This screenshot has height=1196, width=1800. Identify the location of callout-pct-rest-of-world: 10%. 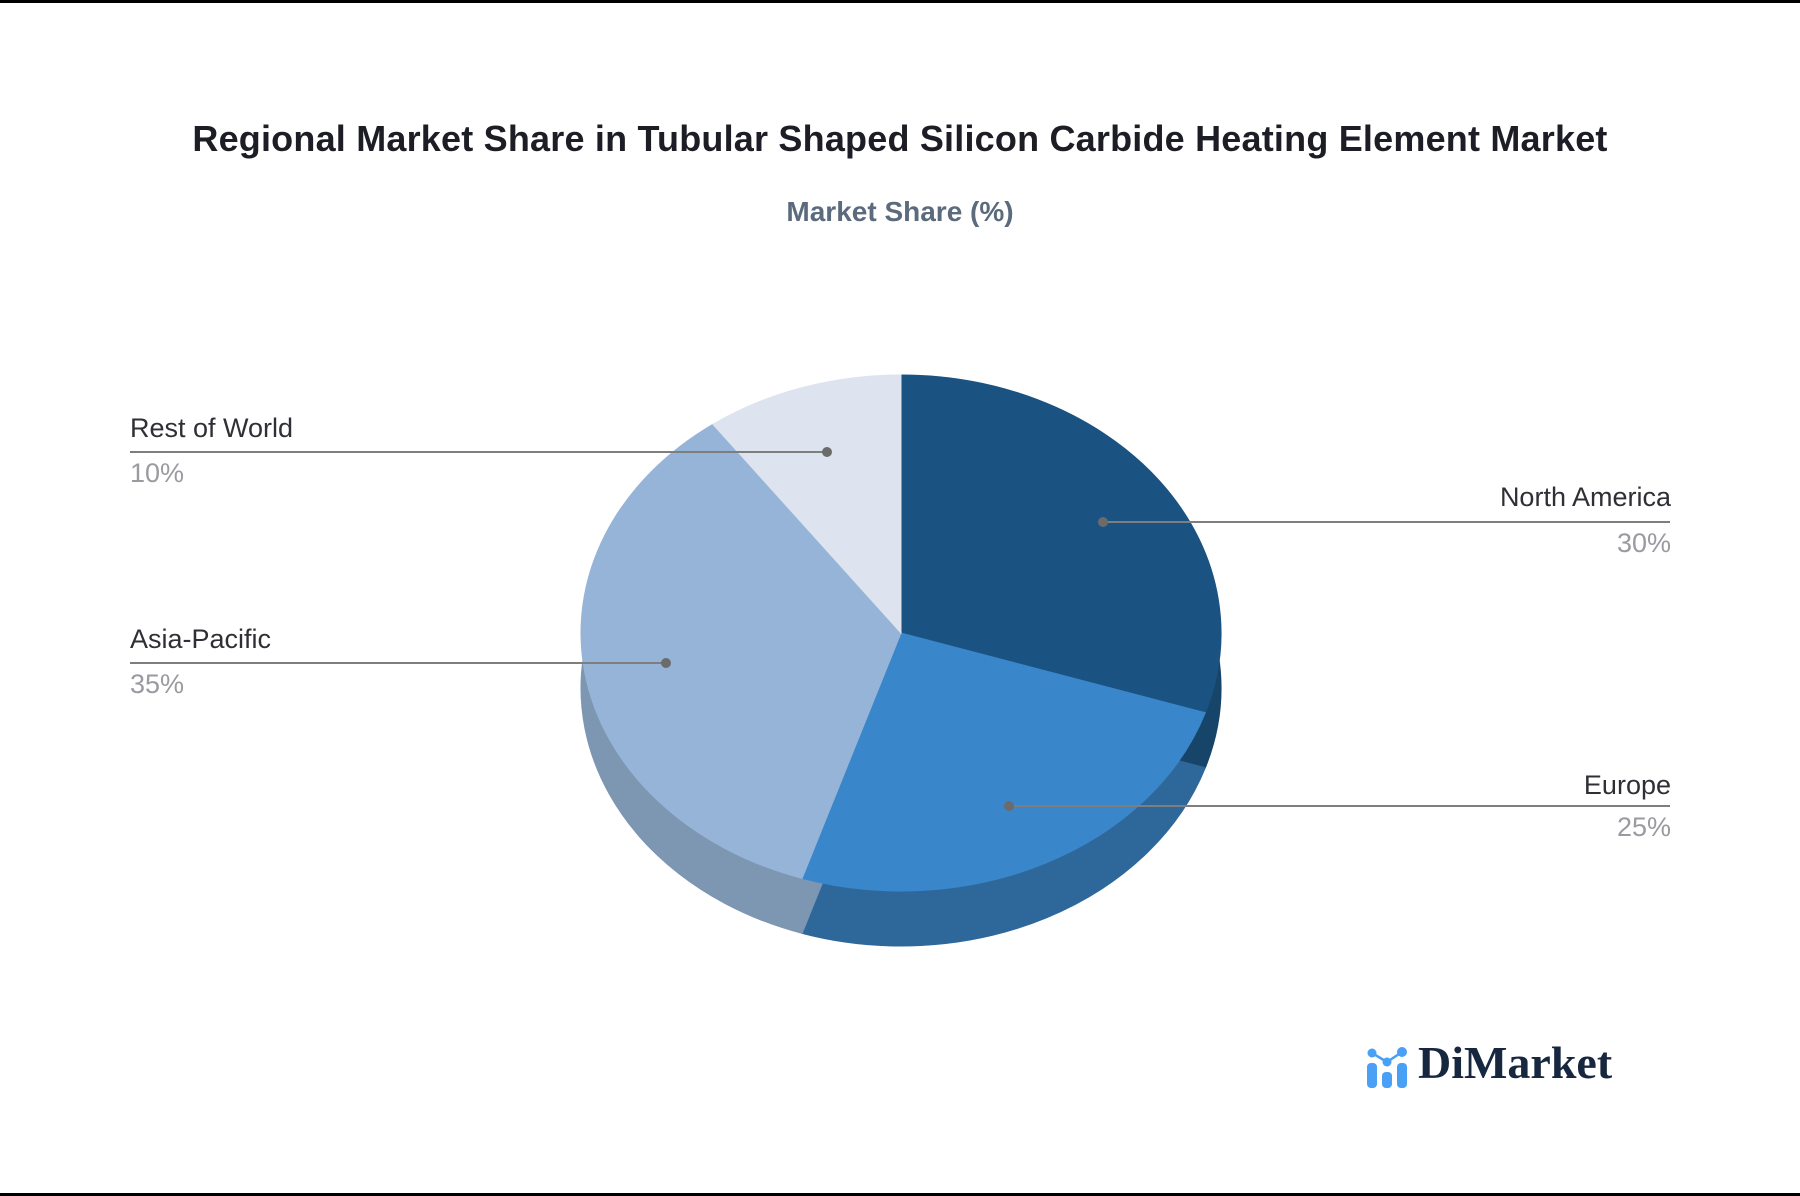
(157, 473).